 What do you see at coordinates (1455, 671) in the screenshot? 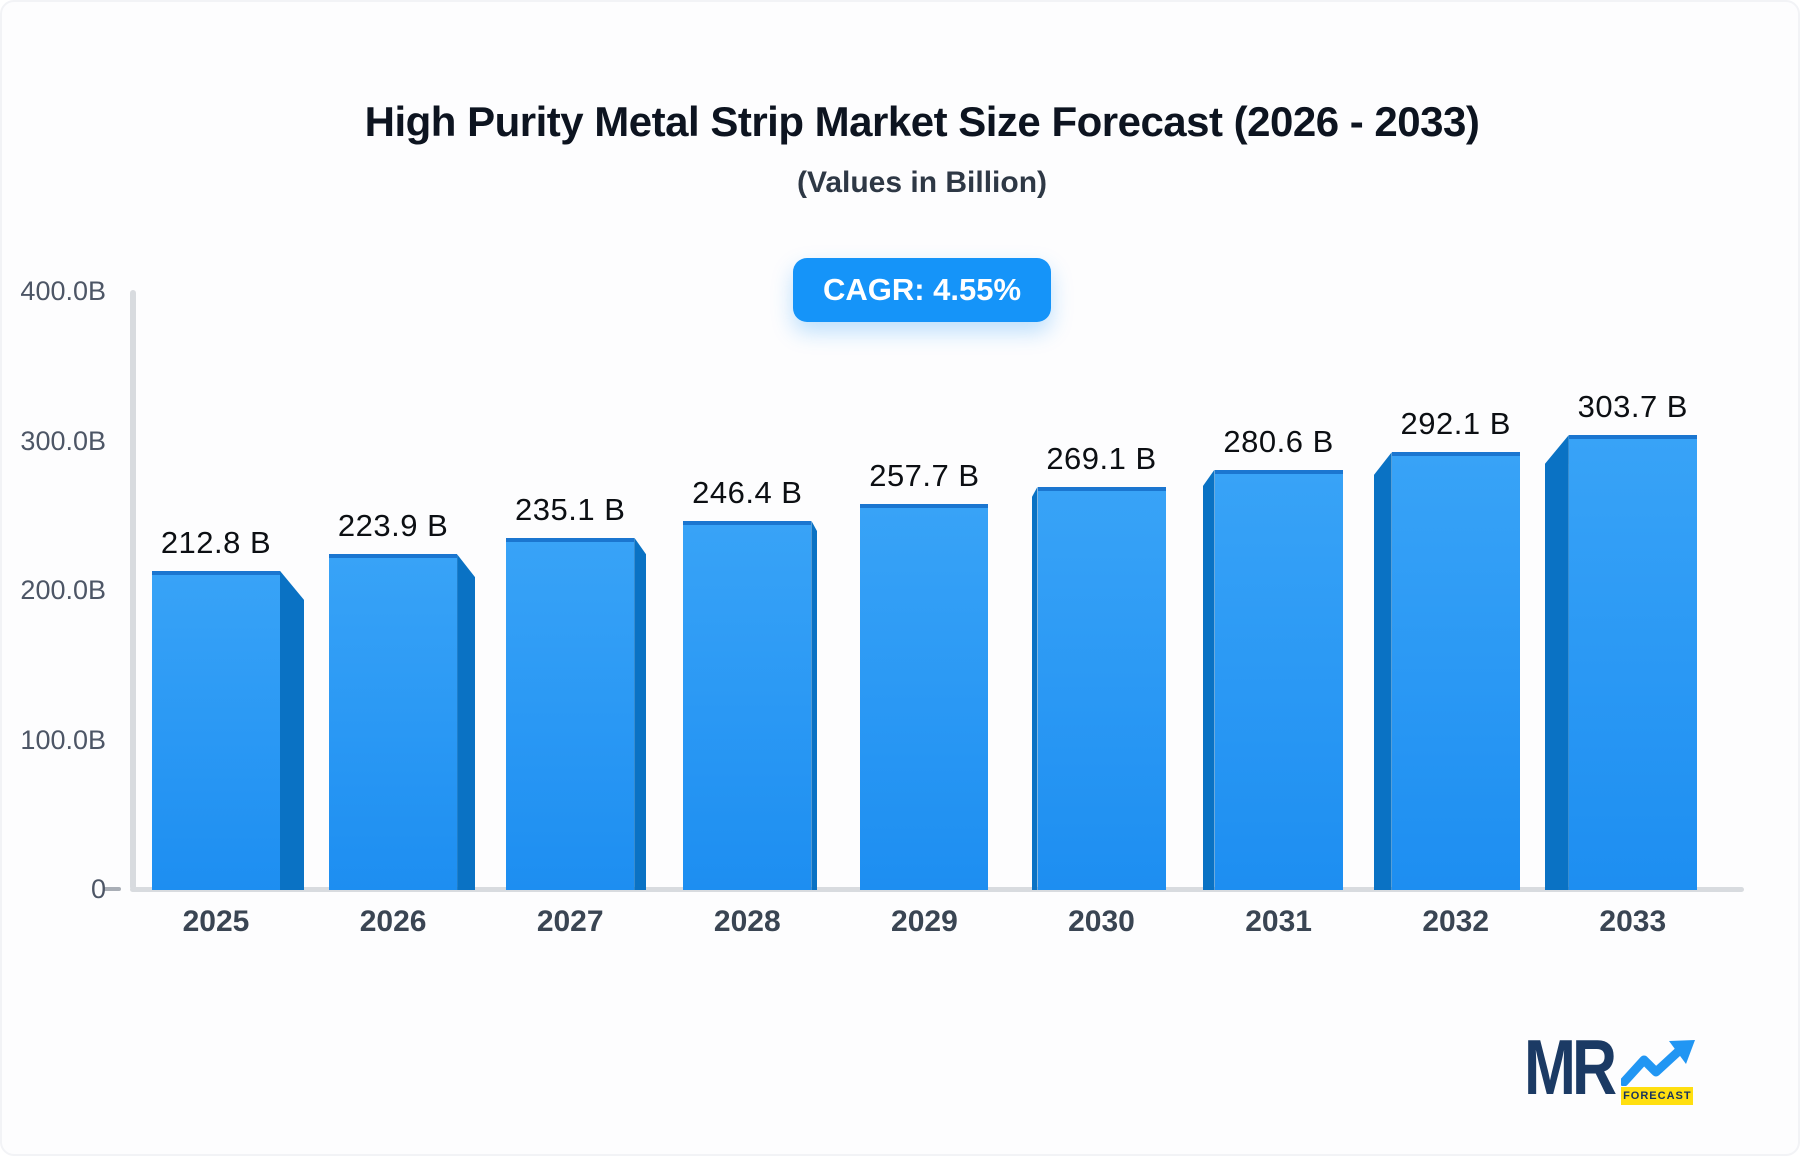
I see `bar-2032` at bounding box center [1455, 671].